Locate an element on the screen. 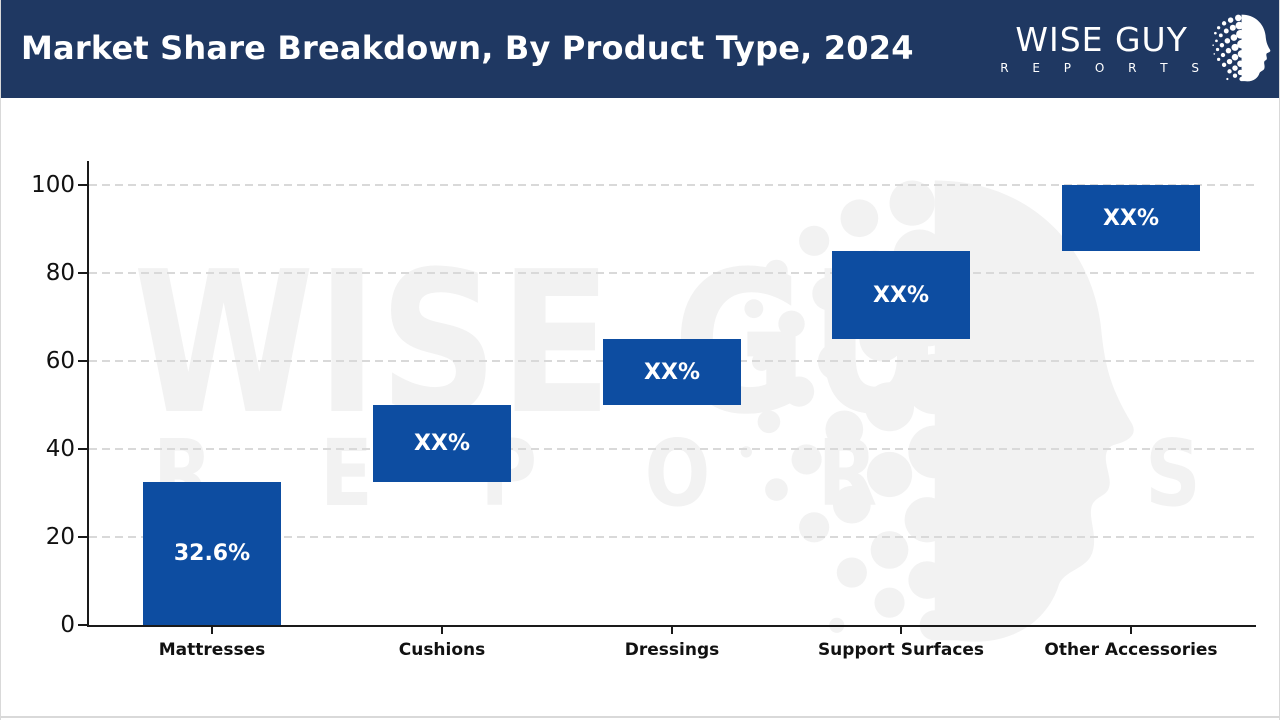  bar-value-label-dressings: XX% is located at coordinates (672, 372).